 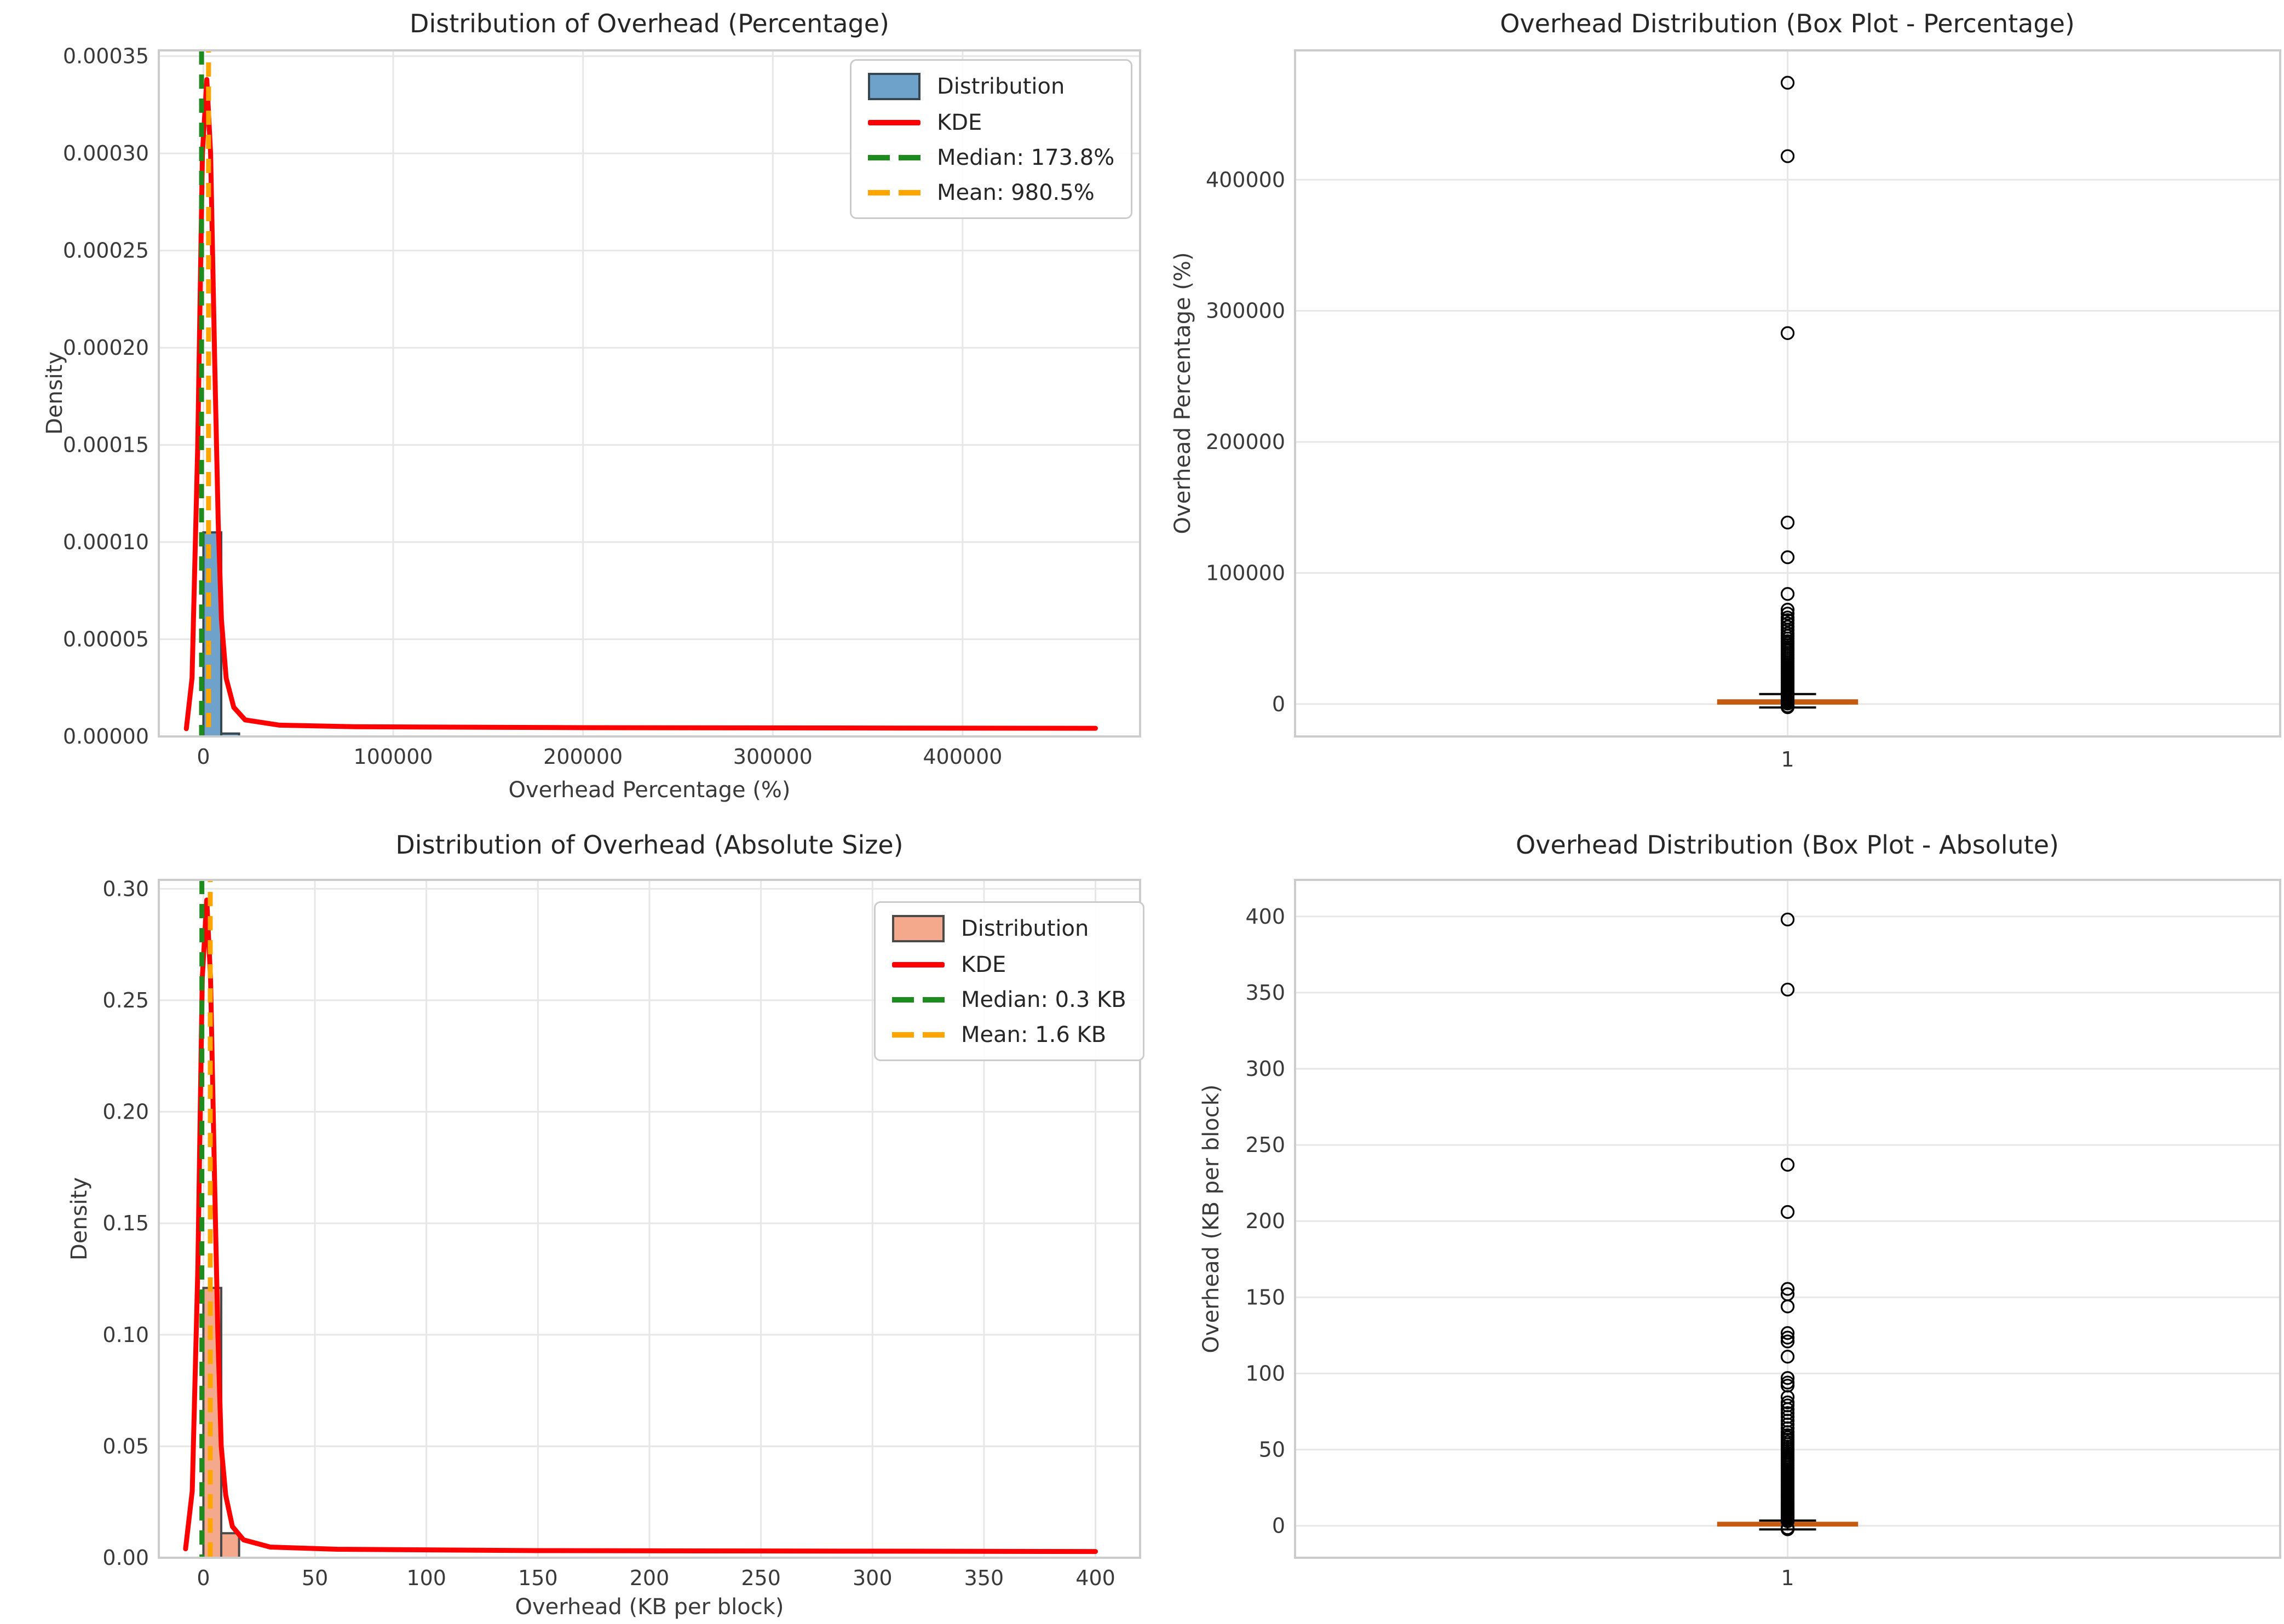 I want to click on legend-label: Mean: 980.5%, so click(x=1016, y=192).